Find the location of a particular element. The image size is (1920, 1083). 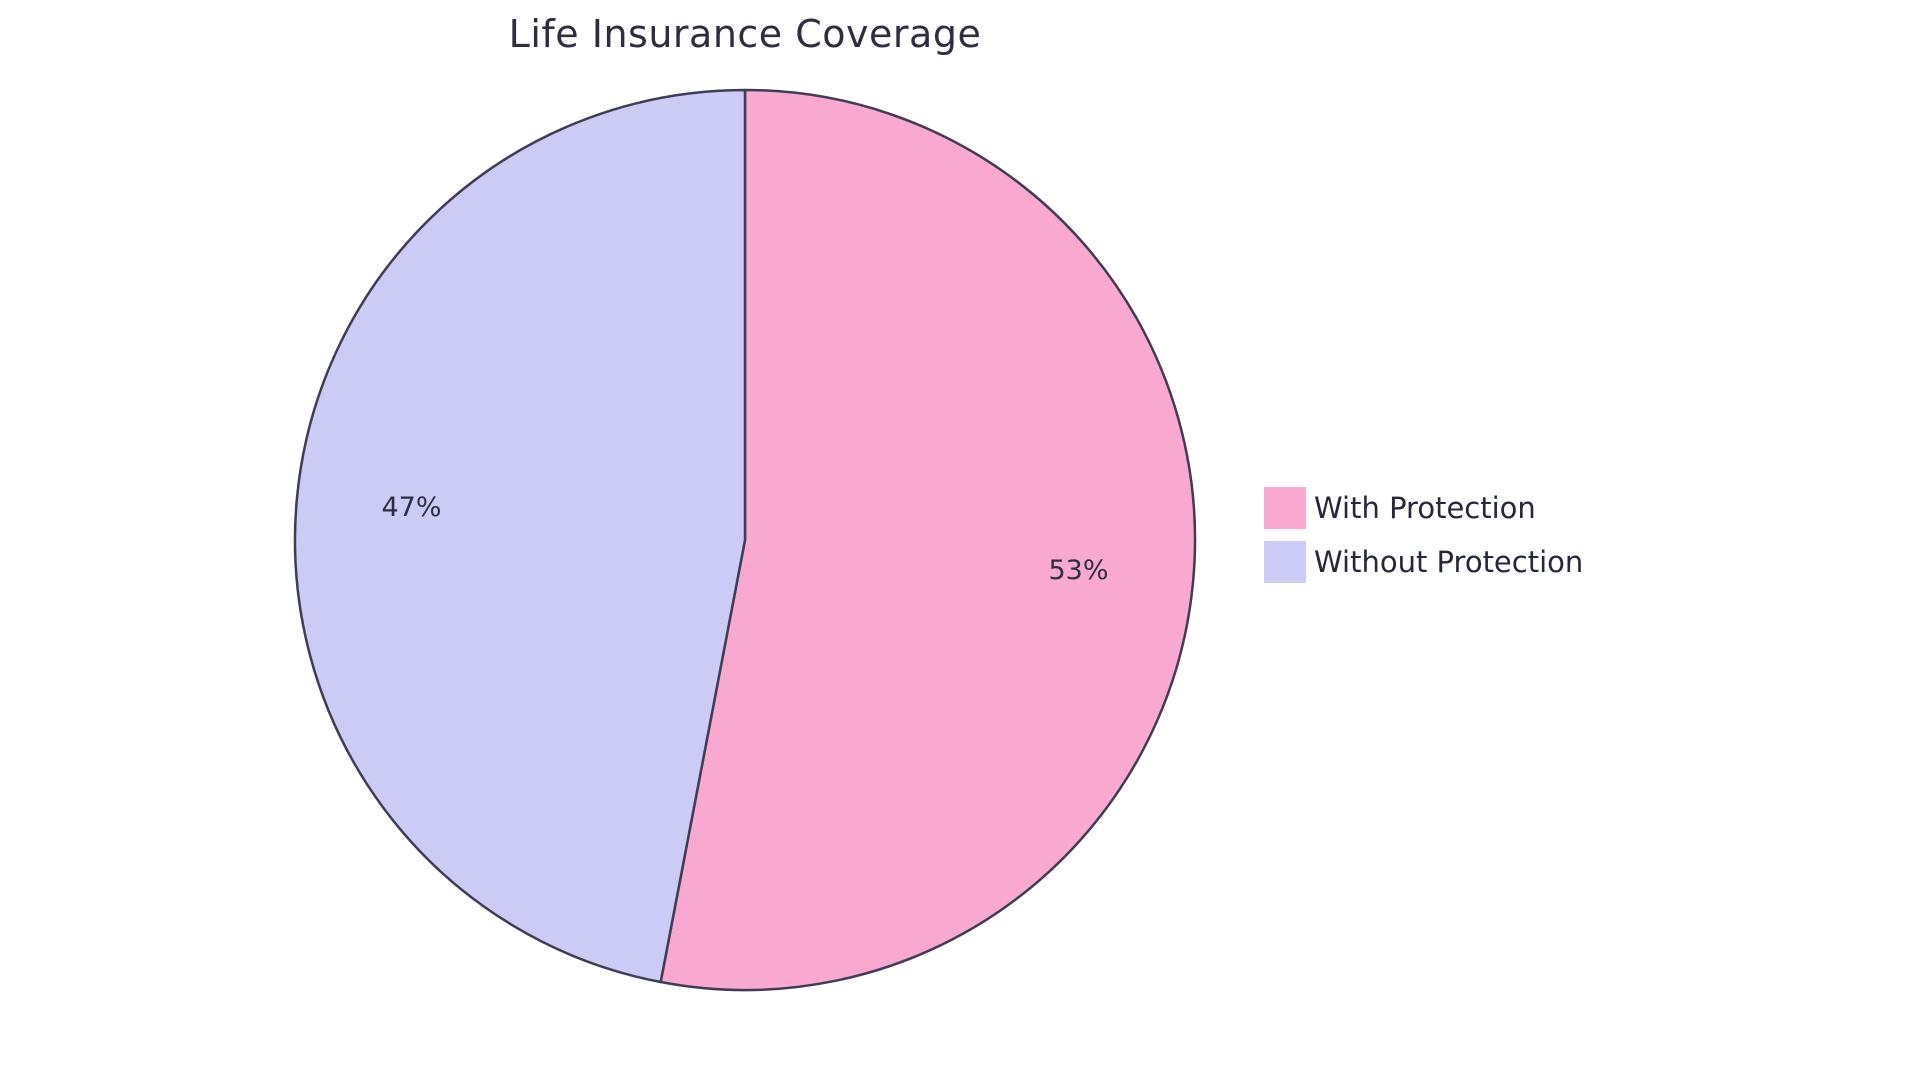

legend-label: With Protection is located at coordinates (1425, 508).